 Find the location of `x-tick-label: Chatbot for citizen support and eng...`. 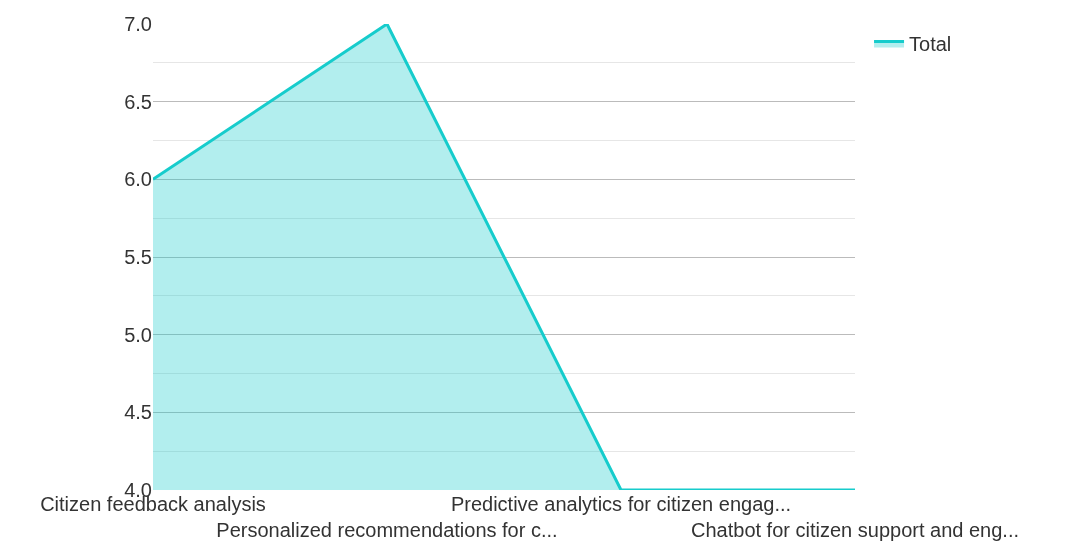

x-tick-label: Chatbot for citizen support and eng... is located at coordinates (855, 530).